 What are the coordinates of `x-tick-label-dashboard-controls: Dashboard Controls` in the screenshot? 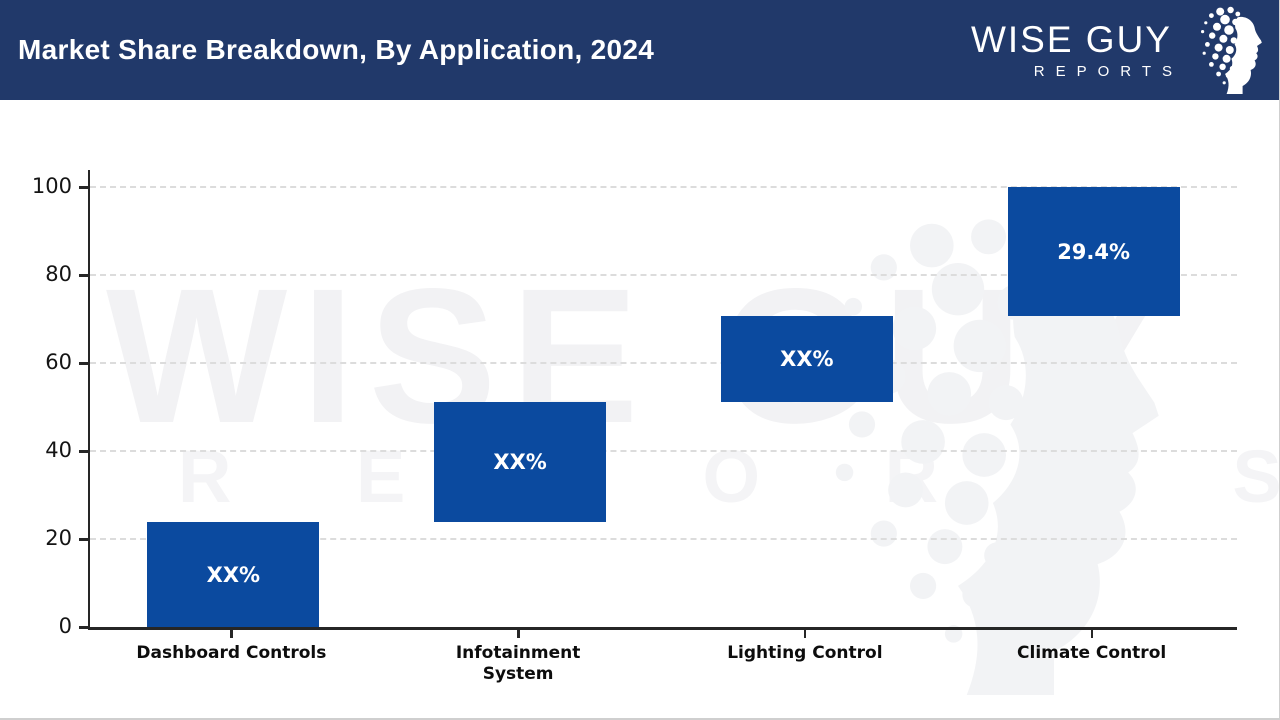 It's located at (231, 653).